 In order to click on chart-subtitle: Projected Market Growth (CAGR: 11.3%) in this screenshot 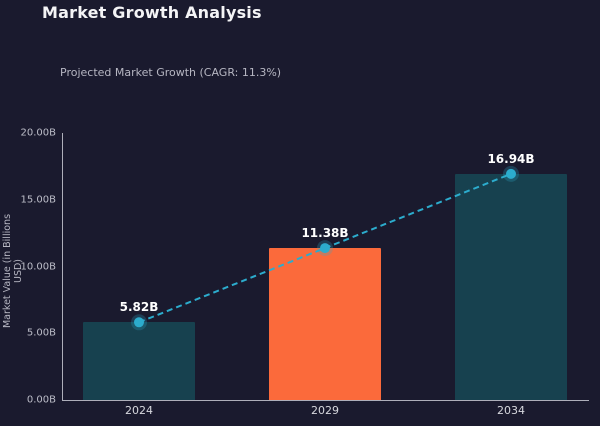, I will do `click(171, 72)`.